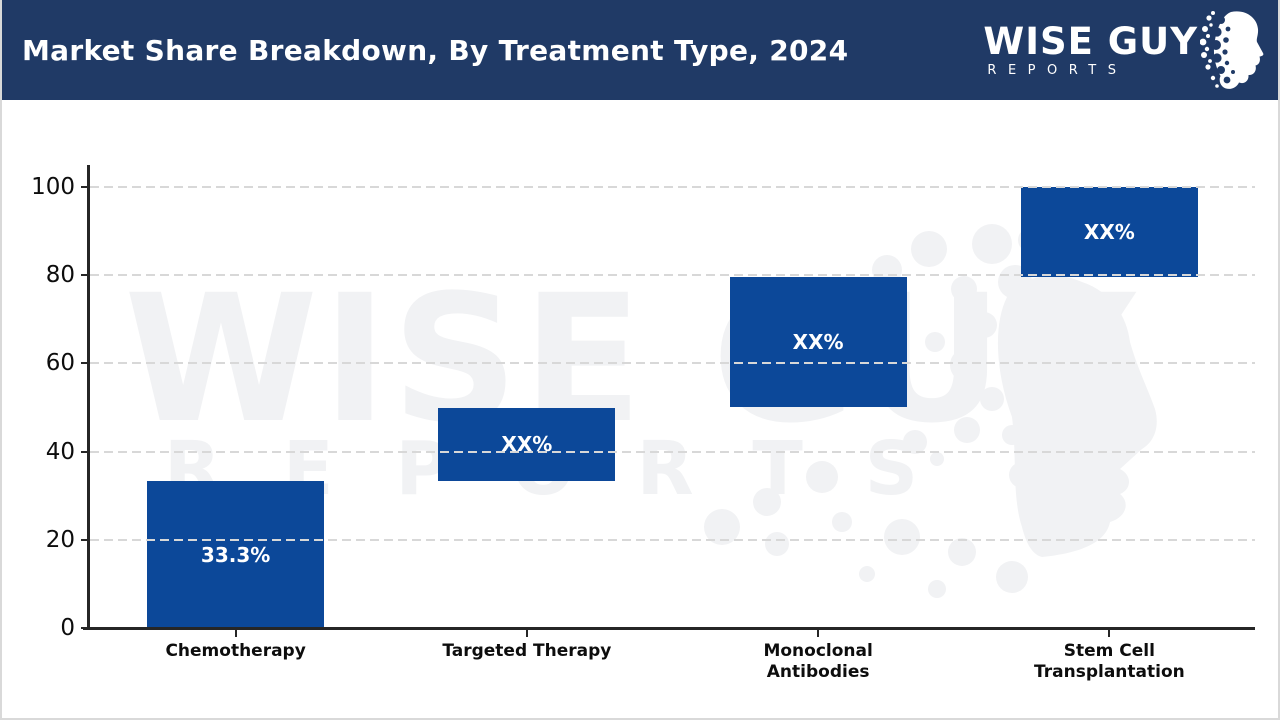 This screenshot has height=720, width=1280. I want to click on bar-stem-cell-transplantation, so click(1109, 232).